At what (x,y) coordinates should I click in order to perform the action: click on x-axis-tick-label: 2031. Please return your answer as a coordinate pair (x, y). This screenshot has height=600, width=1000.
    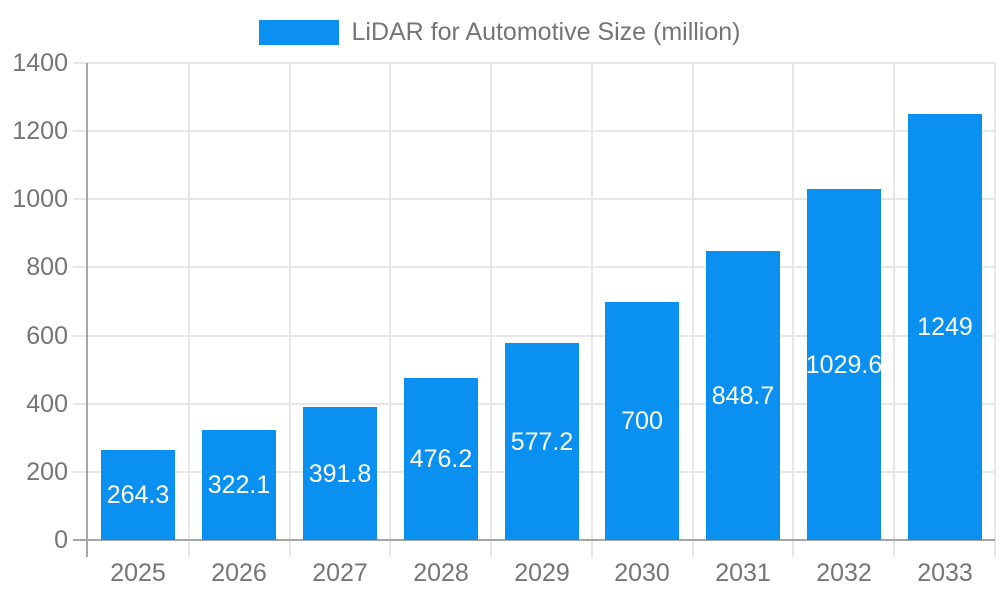
    Looking at the image, I should click on (743, 573).